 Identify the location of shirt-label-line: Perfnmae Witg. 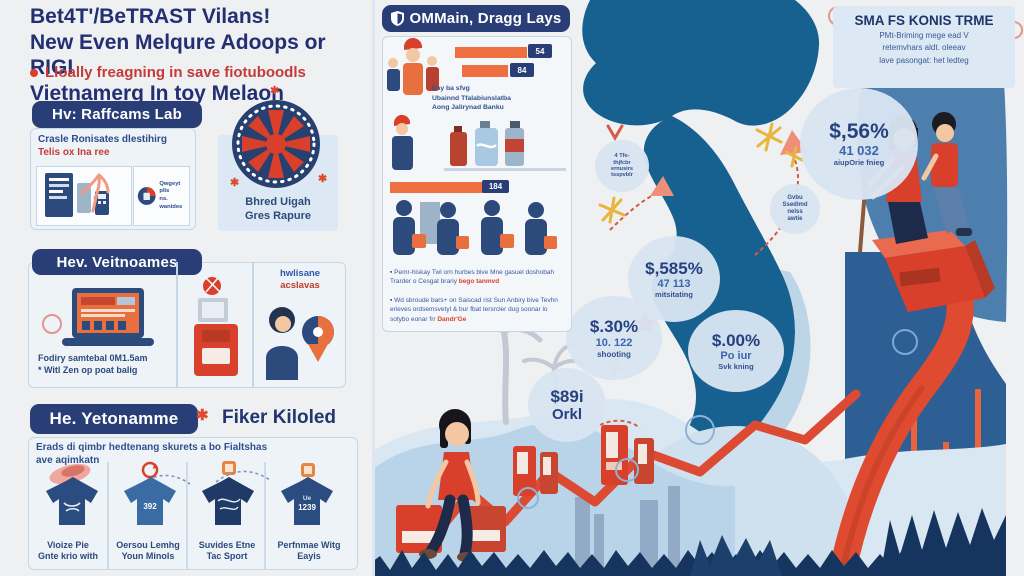
(309, 545).